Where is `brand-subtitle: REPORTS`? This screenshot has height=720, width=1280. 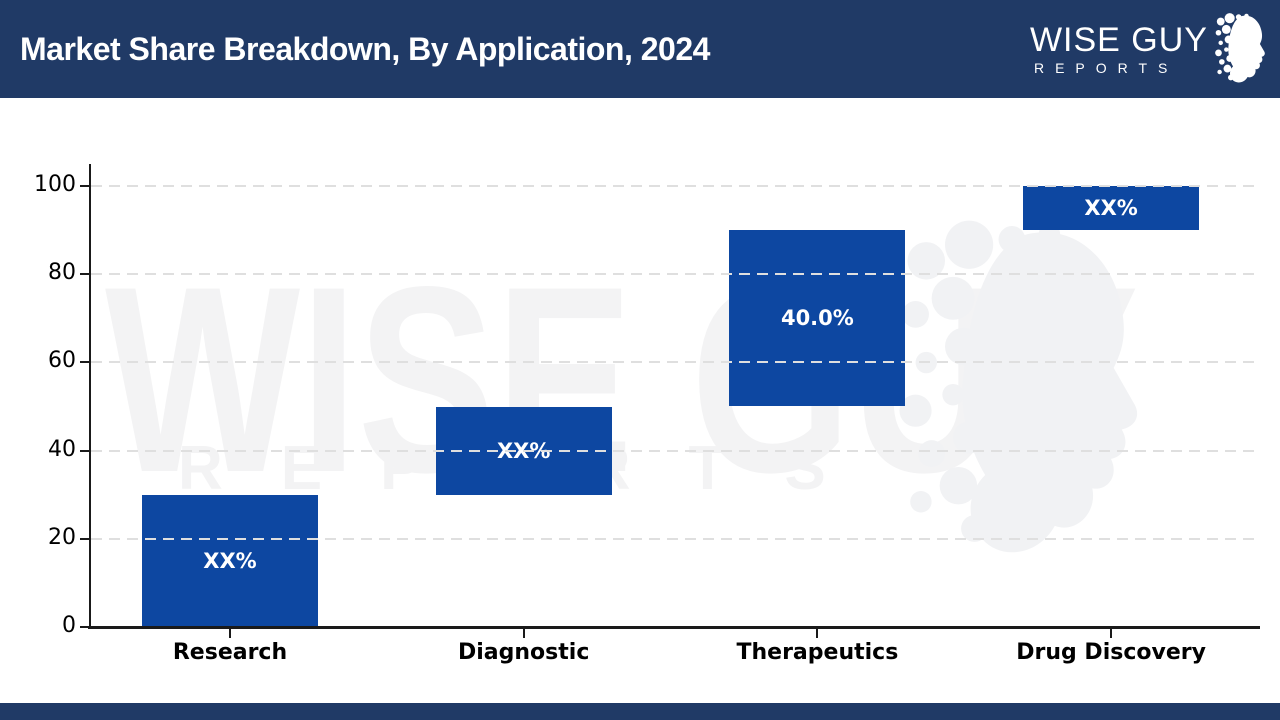 brand-subtitle: REPORTS is located at coordinates (1106, 68).